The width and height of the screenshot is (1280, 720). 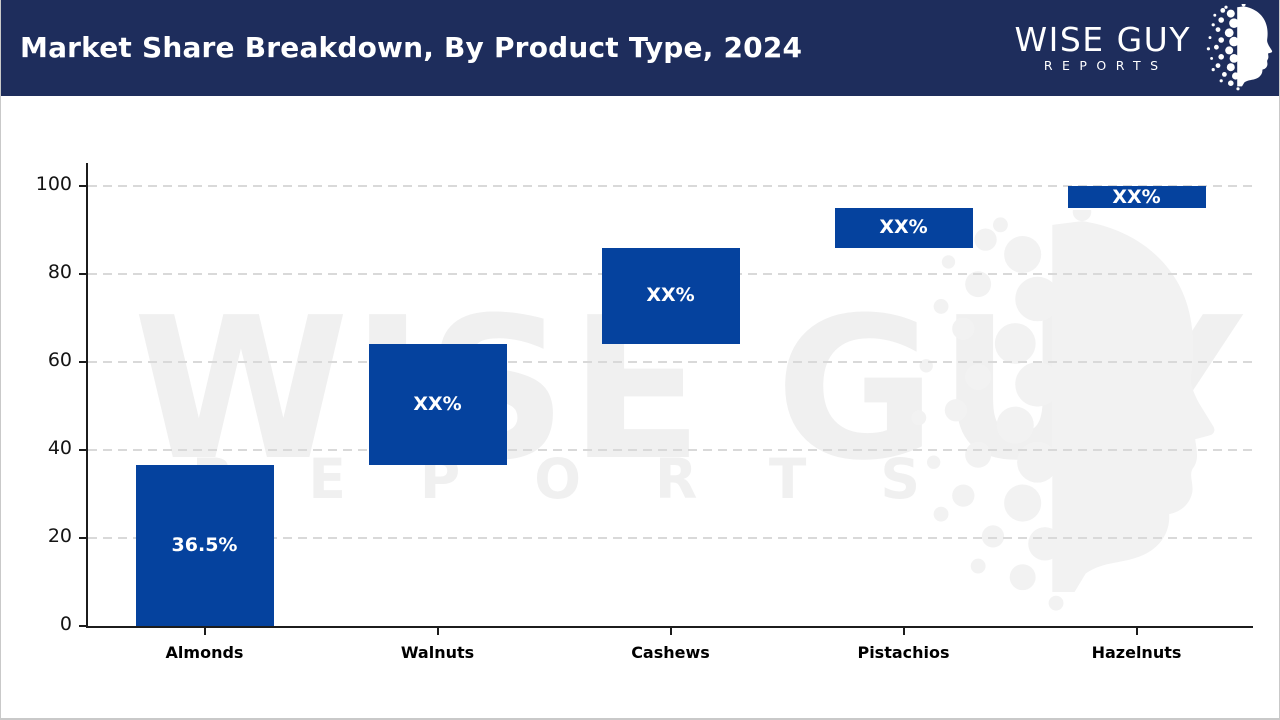 What do you see at coordinates (53, 184) in the screenshot?
I see `y-tick-label: 100` at bounding box center [53, 184].